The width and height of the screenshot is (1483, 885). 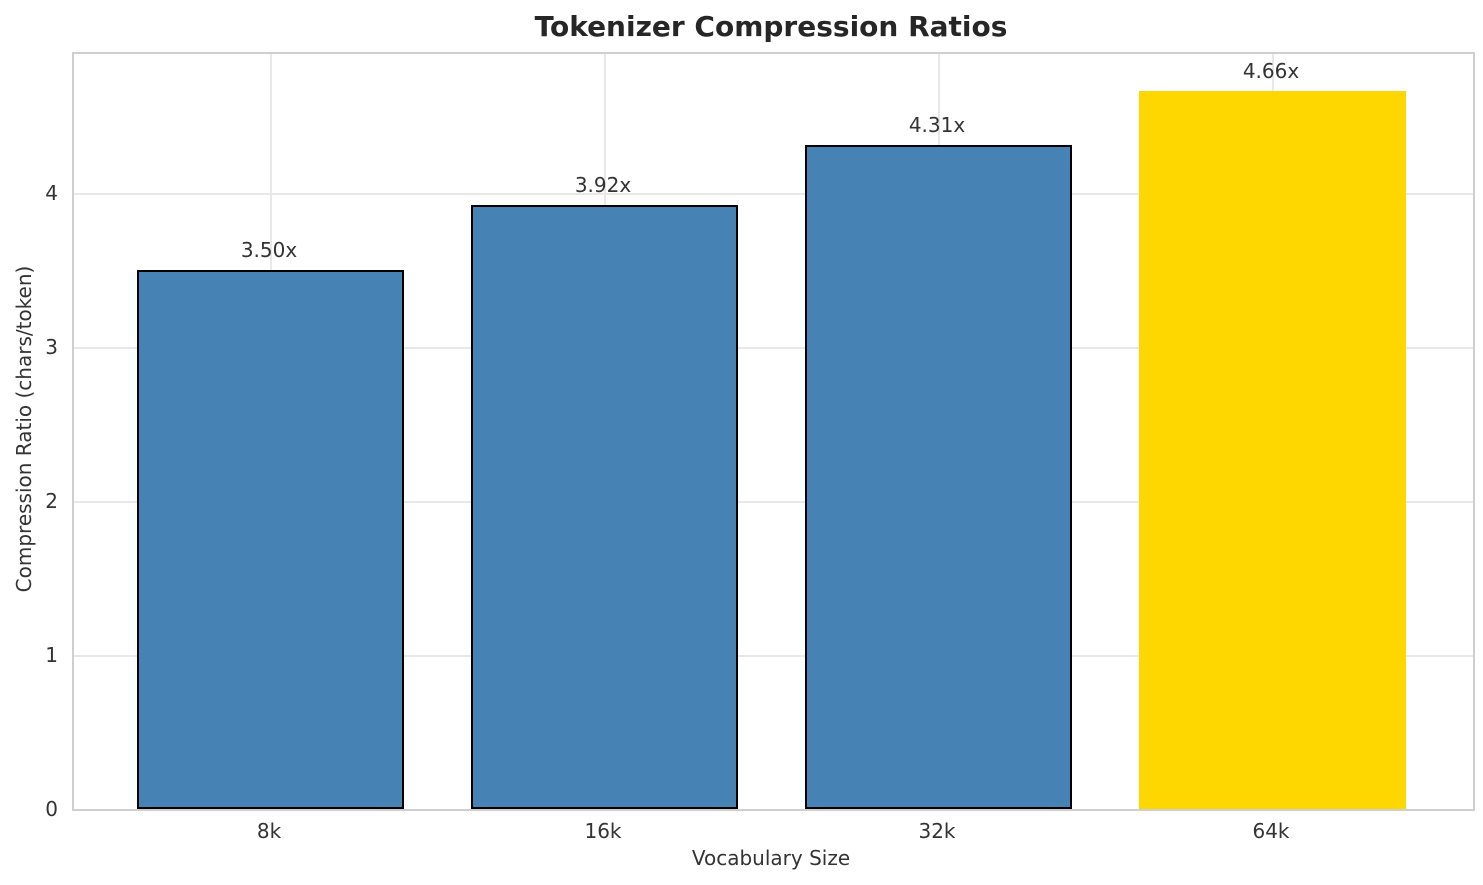 What do you see at coordinates (603, 185) in the screenshot?
I see `bar-value-label-16k: 3.92x` at bounding box center [603, 185].